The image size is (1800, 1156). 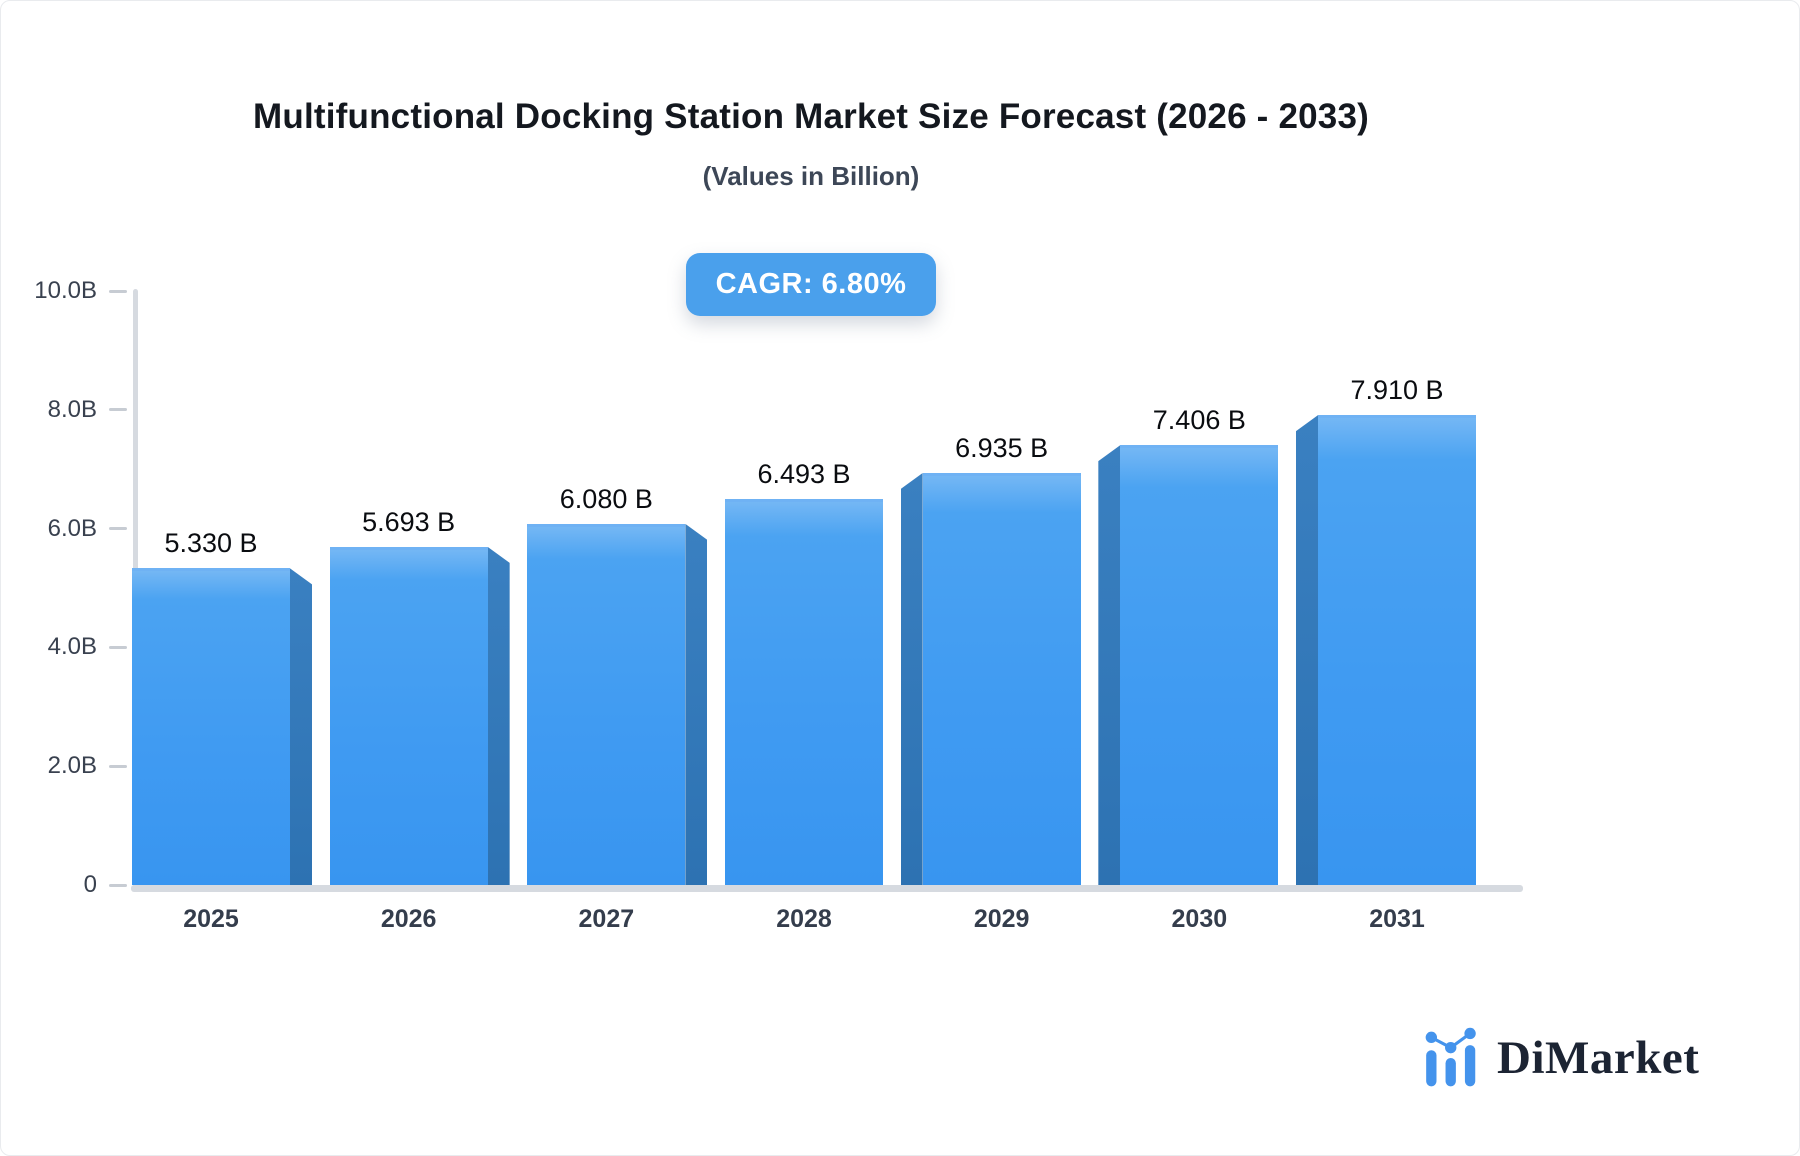 What do you see at coordinates (72, 409) in the screenshot?
I see `y-axis-tick-label: 8.0B` at bounding box center [72, 409].